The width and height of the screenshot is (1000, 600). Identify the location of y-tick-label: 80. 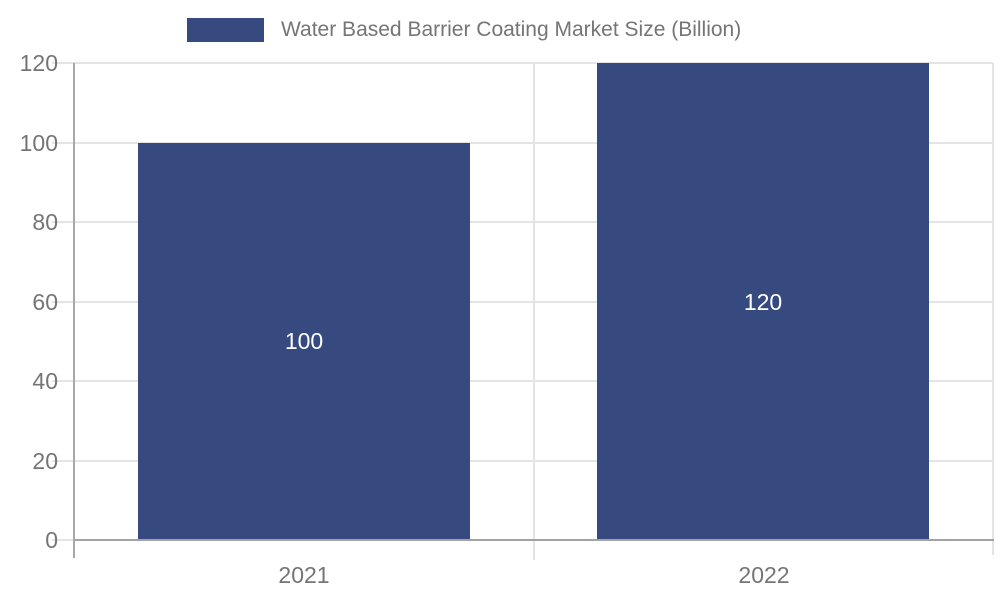
(45, 222).